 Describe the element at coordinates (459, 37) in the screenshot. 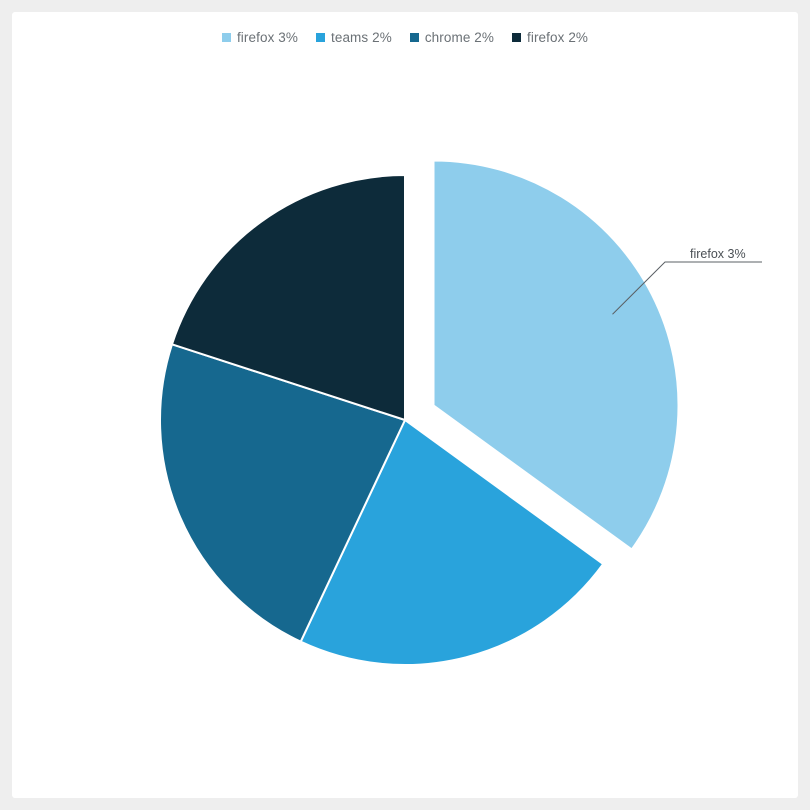

I see `legend-label-2: chrome 2%` at that location.